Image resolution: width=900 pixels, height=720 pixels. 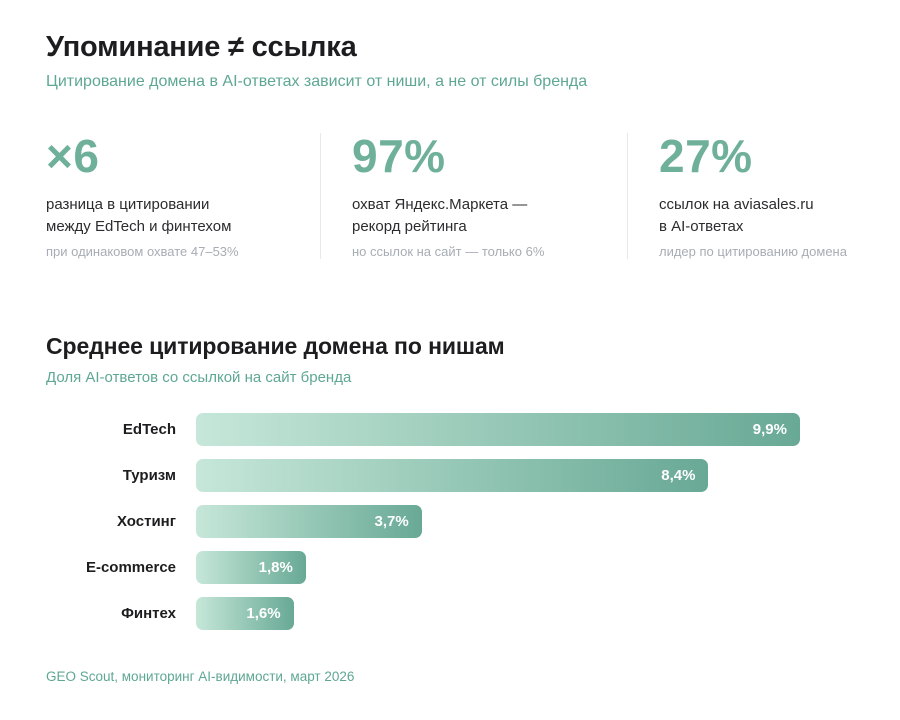 I want to click on bar: 8,4%, so click(x=452, y=476).